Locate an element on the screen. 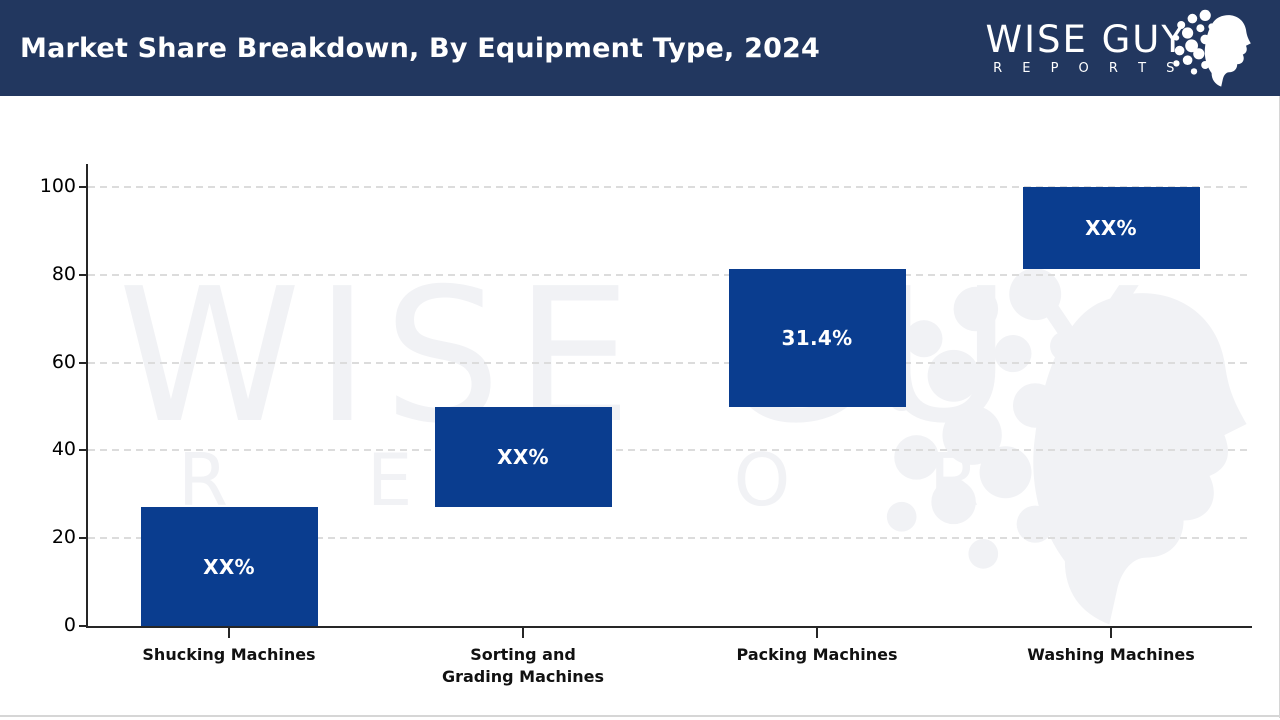 This screenshot has width=1280, height=720. y-tick-label: 20 is located at coordinates (63, 537).